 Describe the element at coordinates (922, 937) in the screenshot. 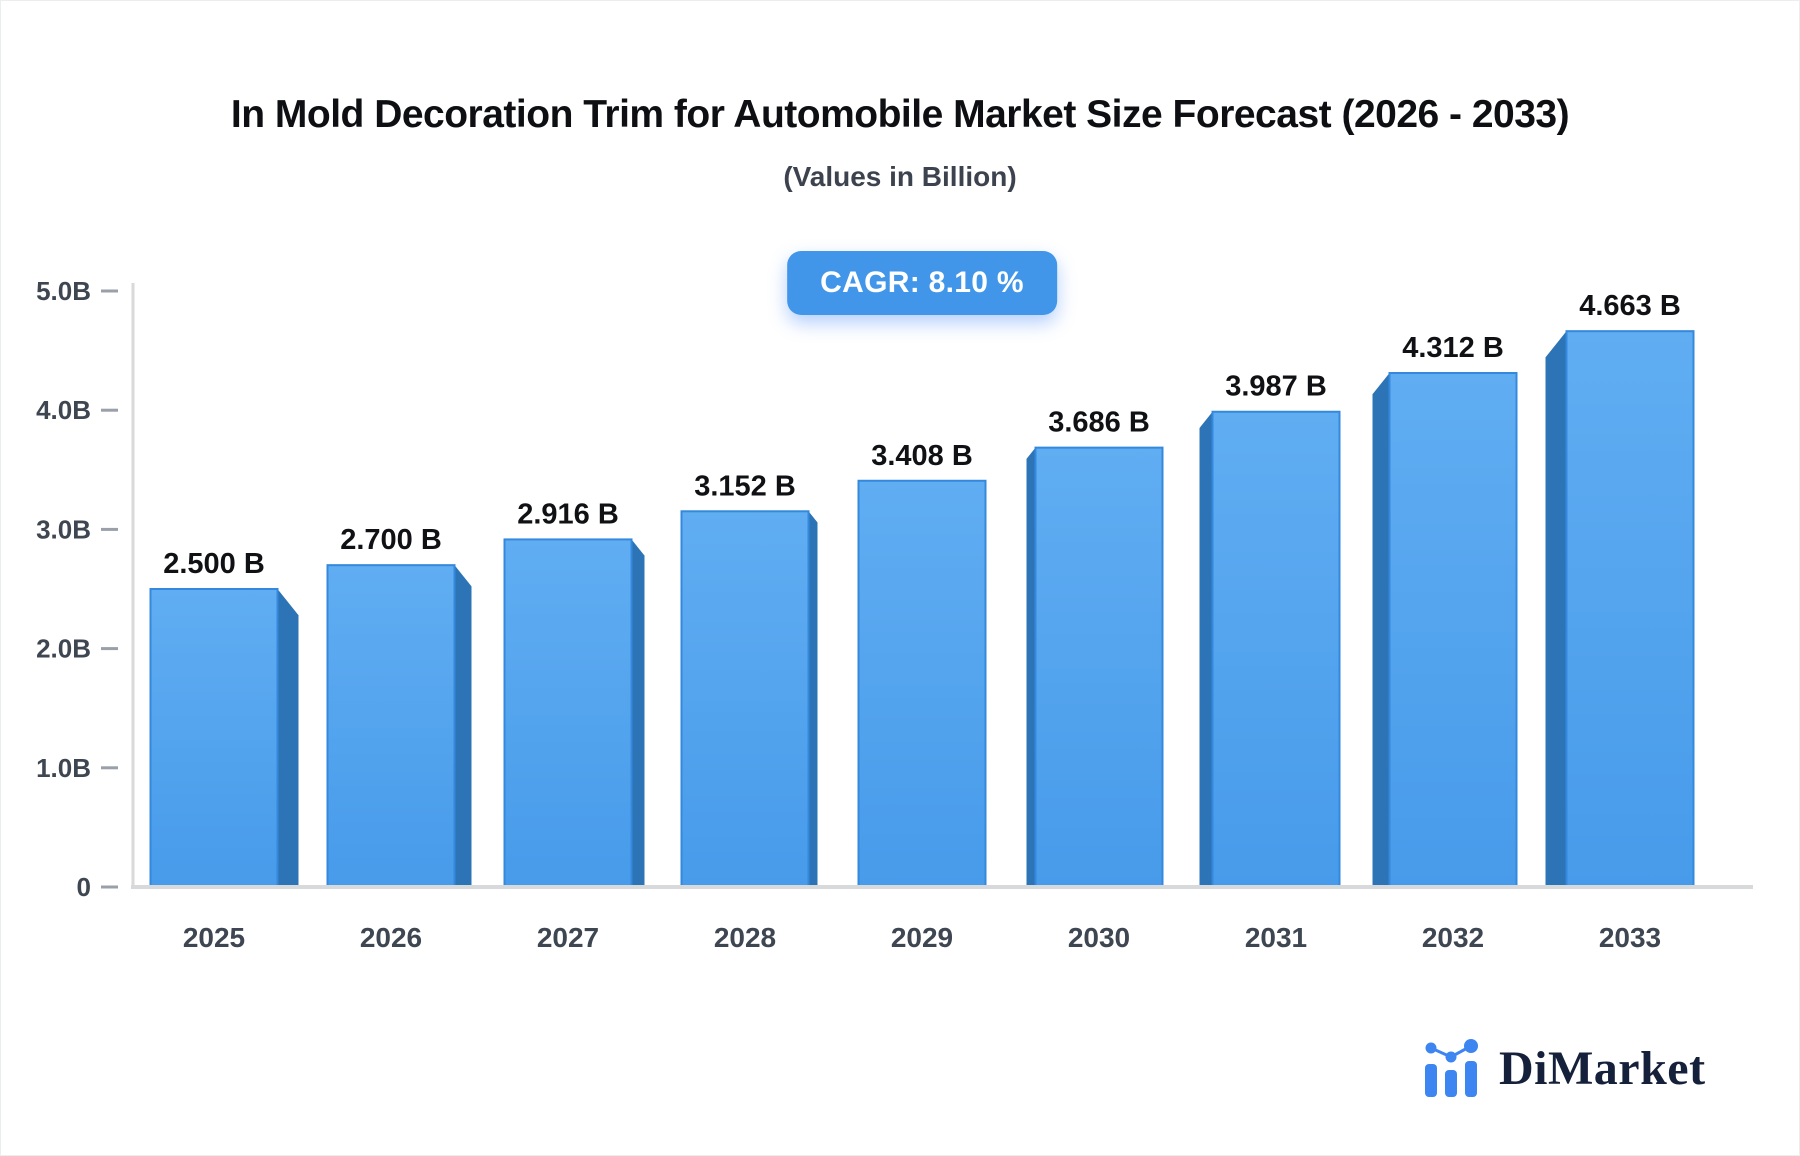

I see `x-tick-label: 2029` at that location.